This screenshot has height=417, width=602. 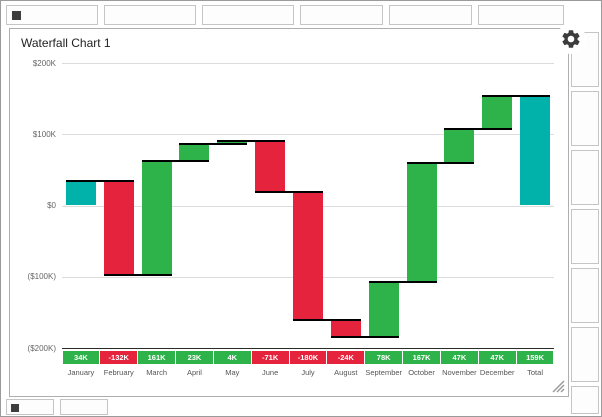 I want to click on category-label: January, so click(x=81, y=372).